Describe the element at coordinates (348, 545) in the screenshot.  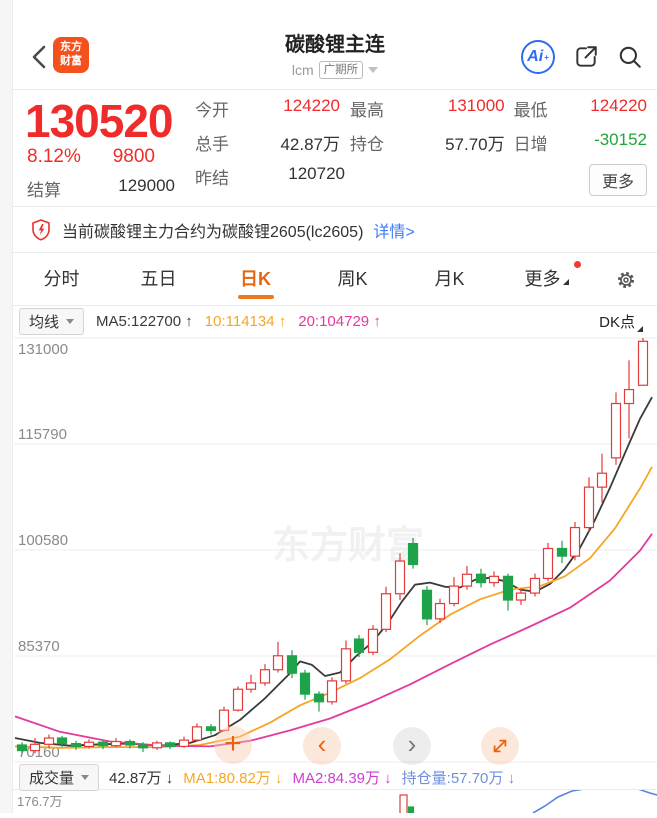
I see `svg-text: 东方财富` at that location.